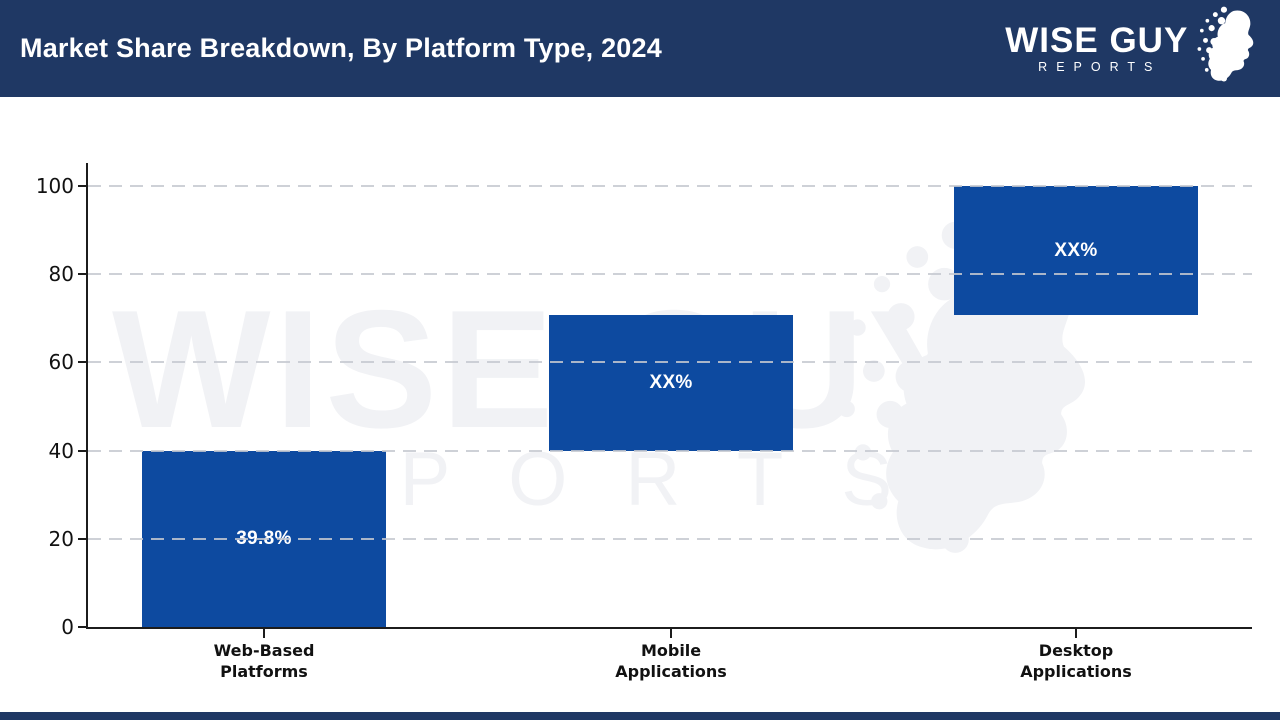 The height and width of the screenshot is (720, 1280). Describe the element at coordinates (67, 627) in the screenshot. I see `y-tick-label-0: 0` at that location.